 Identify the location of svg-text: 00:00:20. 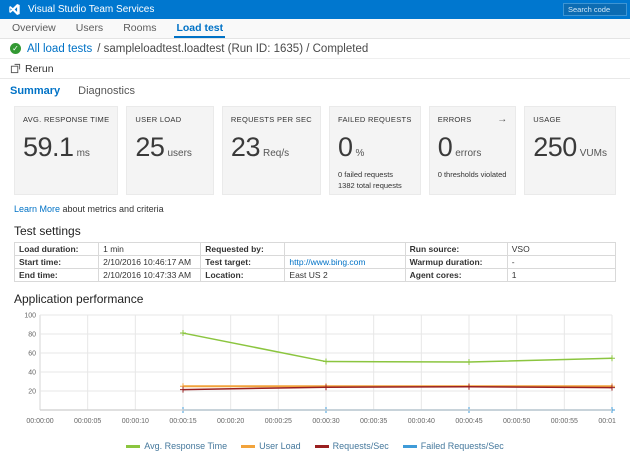
(230, 421).